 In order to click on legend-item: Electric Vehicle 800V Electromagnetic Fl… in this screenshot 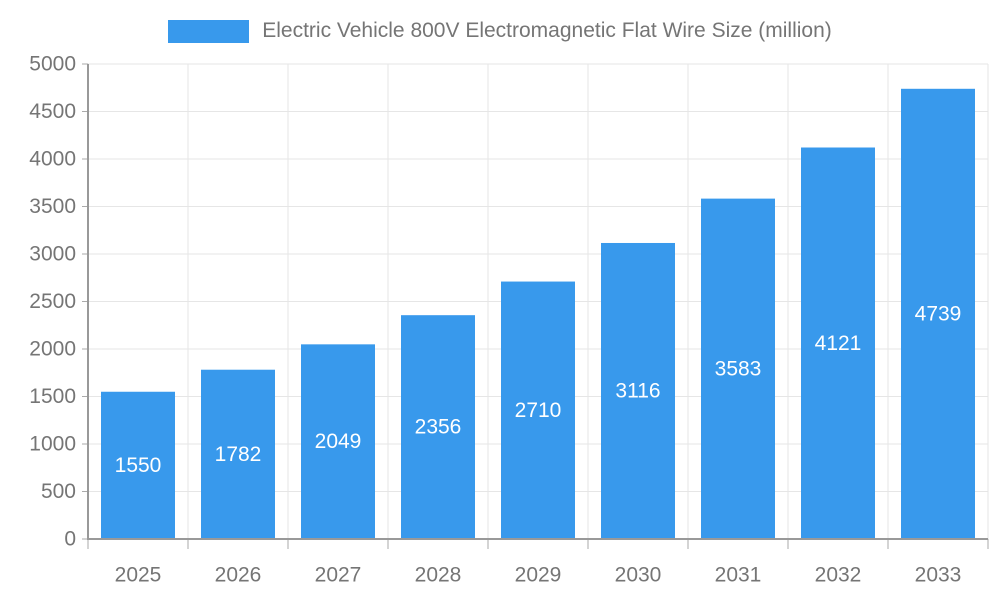, I will do `click(500, 31)`.